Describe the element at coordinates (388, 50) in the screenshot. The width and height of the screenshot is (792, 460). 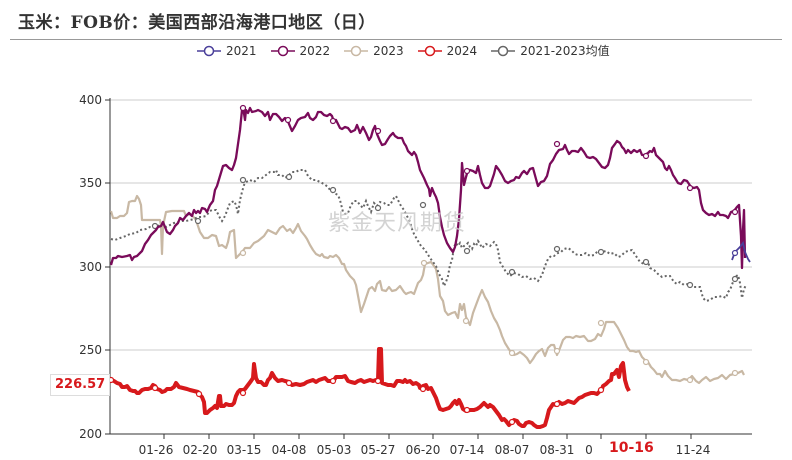
I see `legend-label: 2023` at that location.